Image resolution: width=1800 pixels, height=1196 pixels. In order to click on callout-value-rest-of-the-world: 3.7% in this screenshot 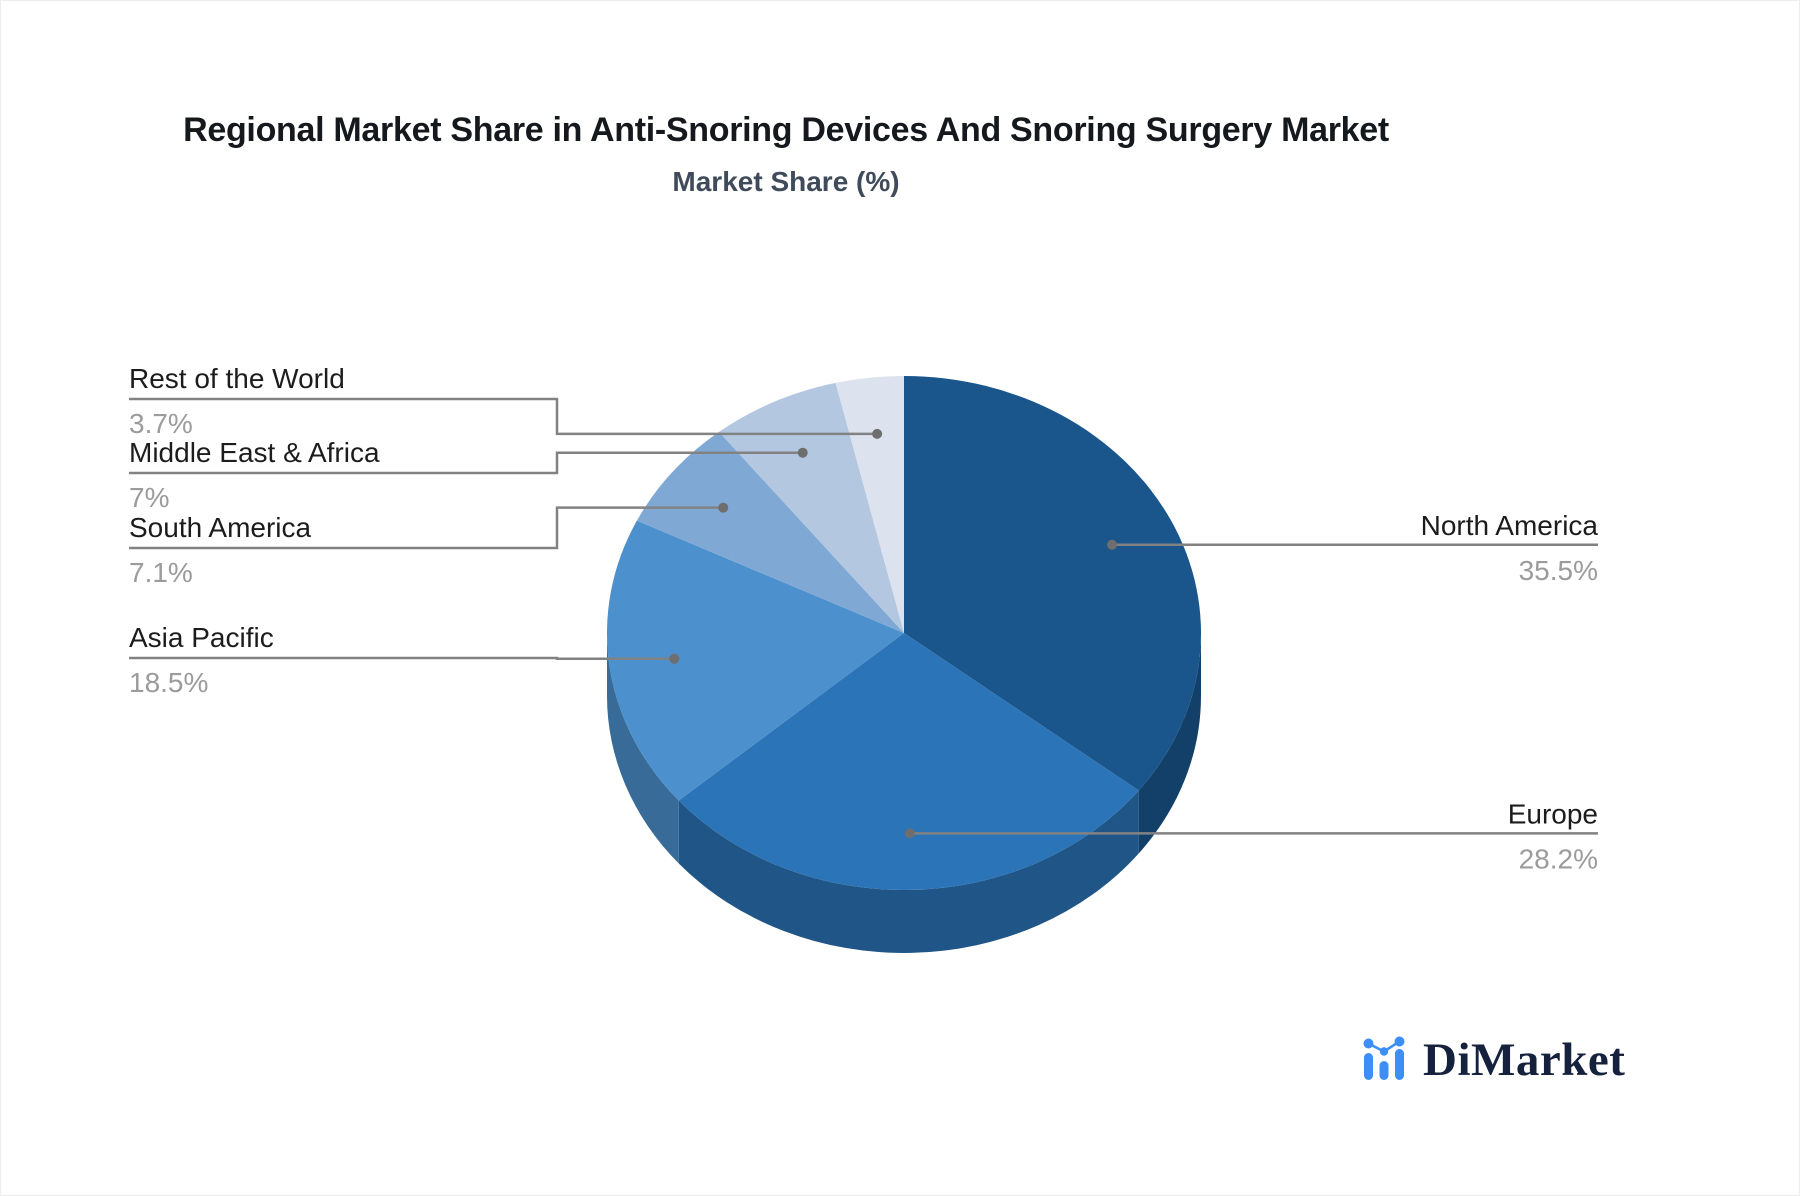, I will do `click(161, 423)`.